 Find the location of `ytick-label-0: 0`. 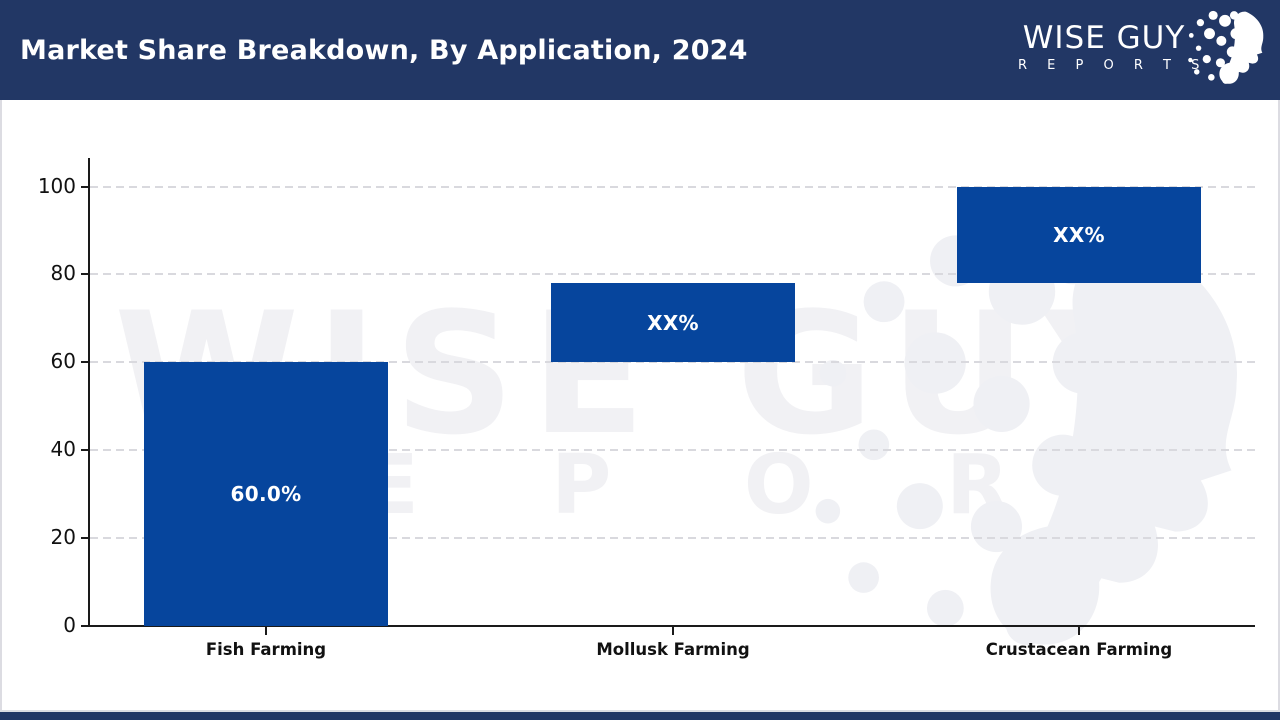

ytick-label-0: 0 is located at coordinates (69, 625).